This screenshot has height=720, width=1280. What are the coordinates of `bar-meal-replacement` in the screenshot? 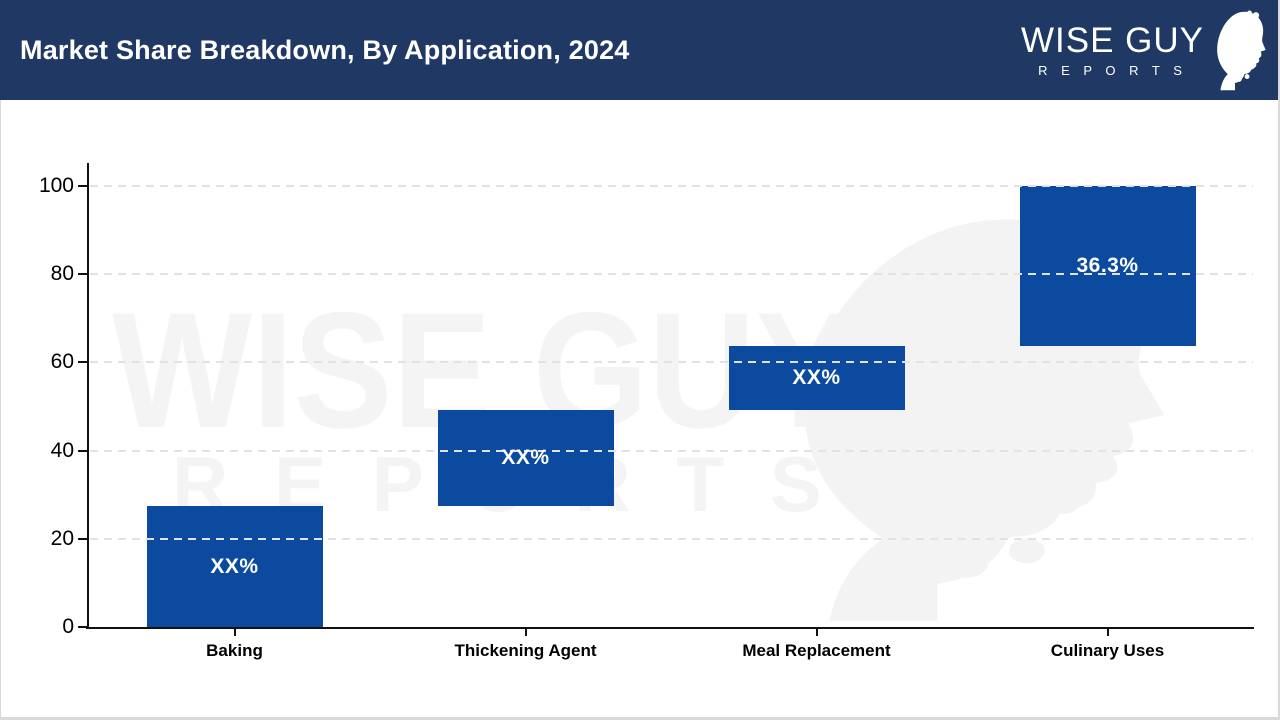 It's located at (816, 378).